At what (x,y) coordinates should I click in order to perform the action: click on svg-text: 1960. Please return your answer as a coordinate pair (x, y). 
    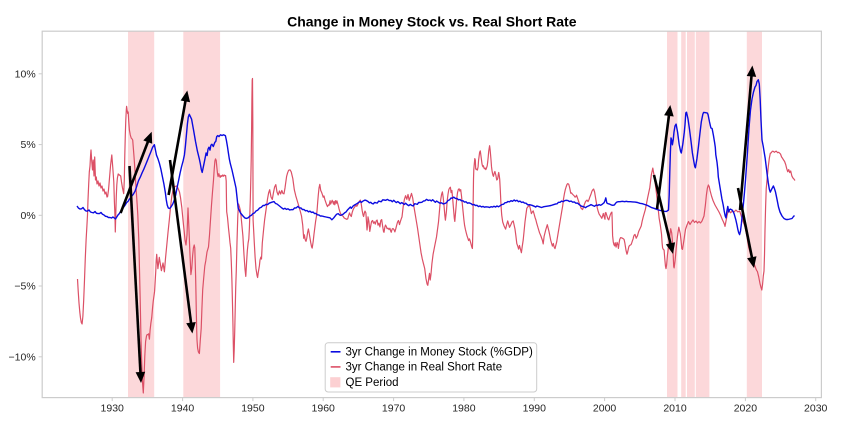
    Looking at the image, I should click on (324, 408).